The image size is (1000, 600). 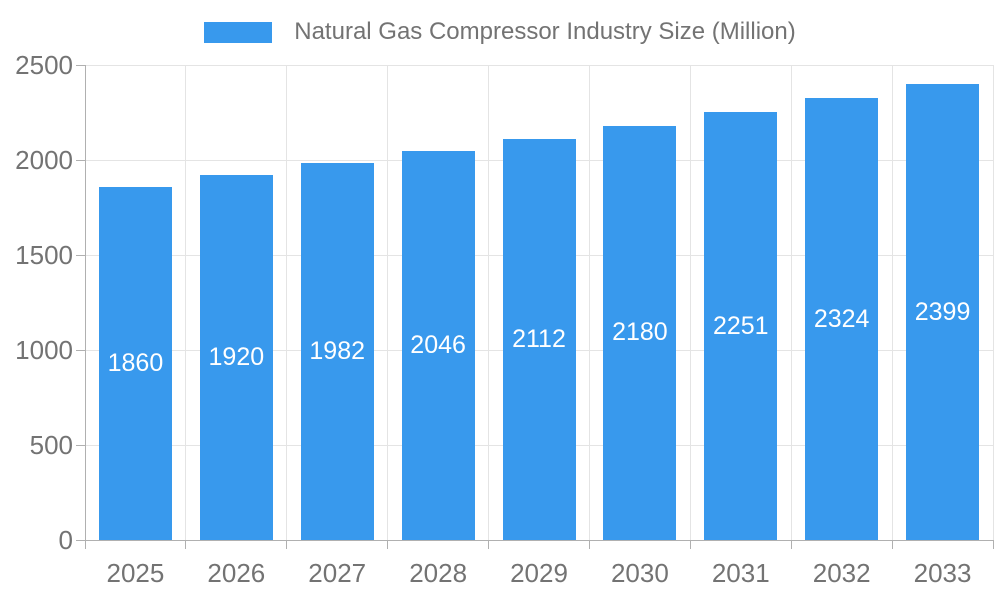 I want to click on bar-2031: 2251, so click(x=741, y=326).